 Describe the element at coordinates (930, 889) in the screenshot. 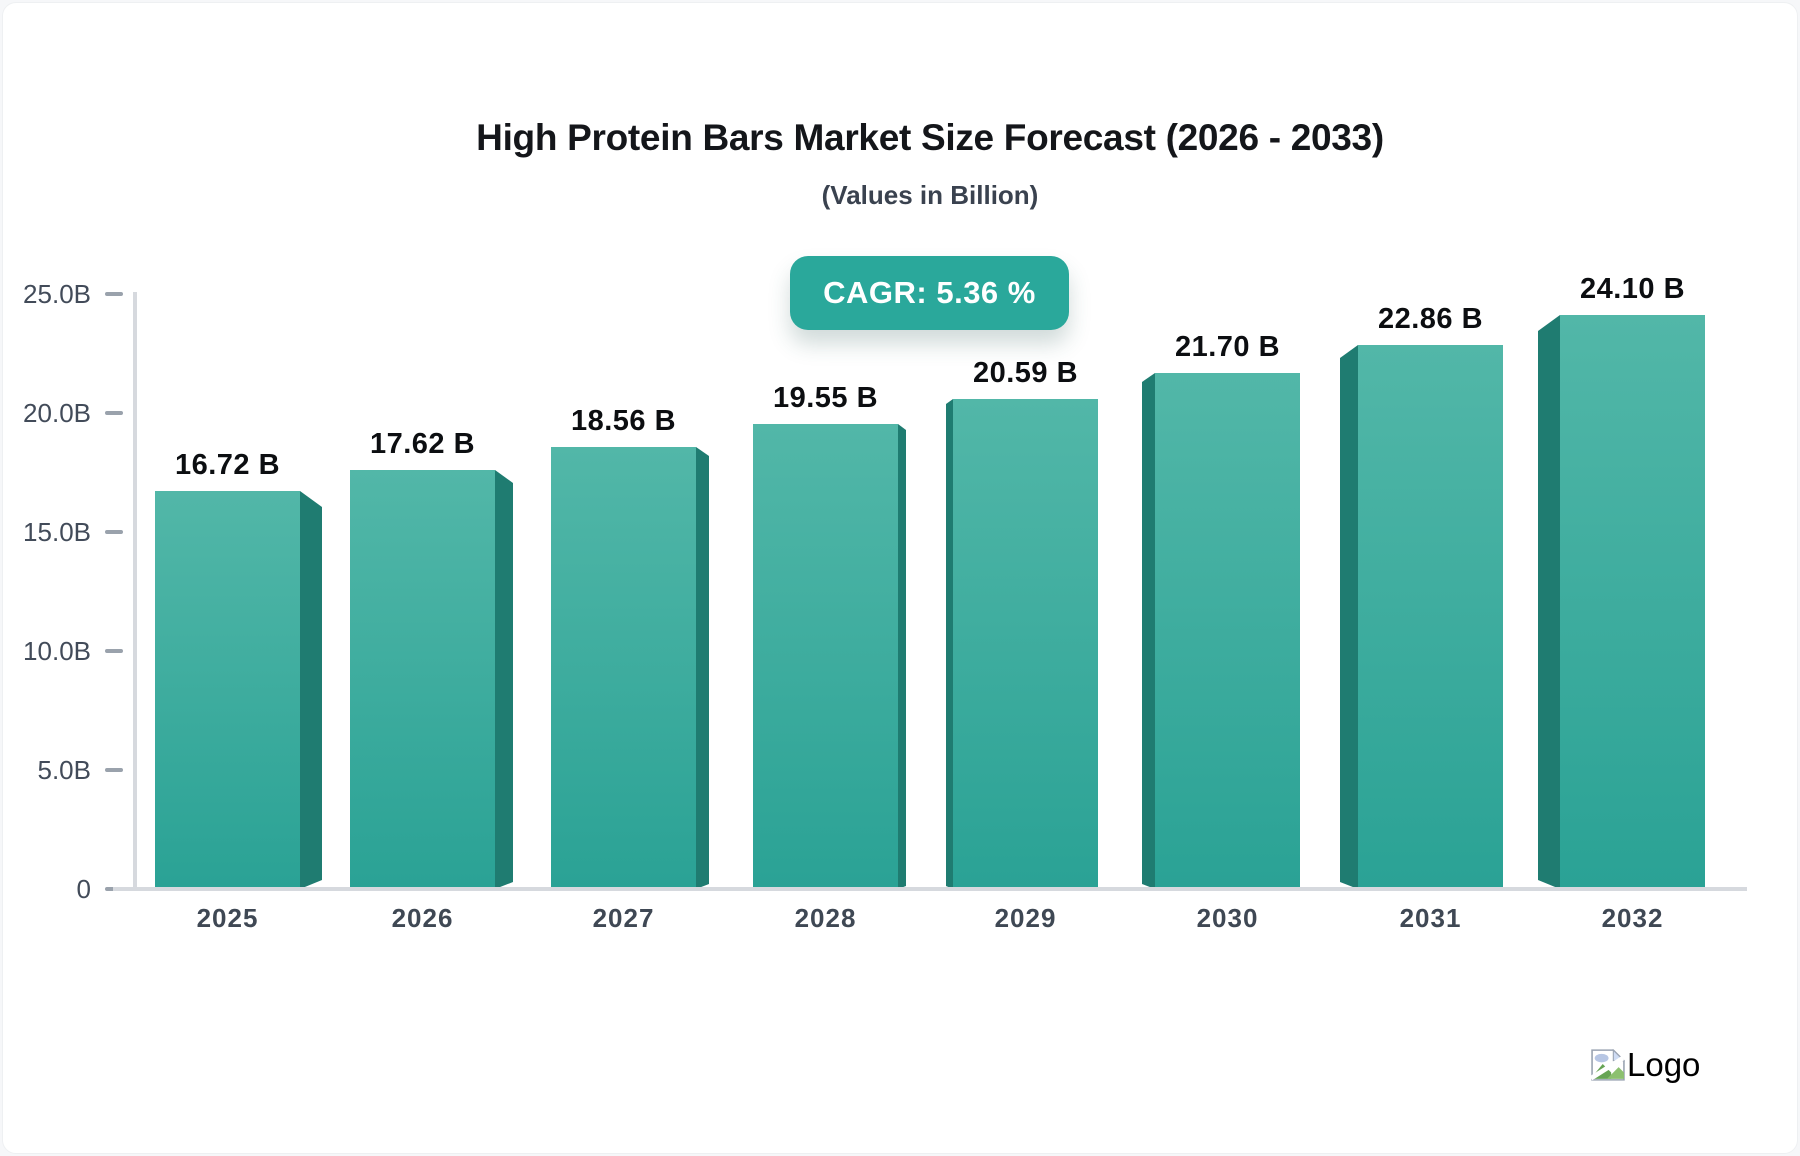

I see `x-axis-line` at that location.